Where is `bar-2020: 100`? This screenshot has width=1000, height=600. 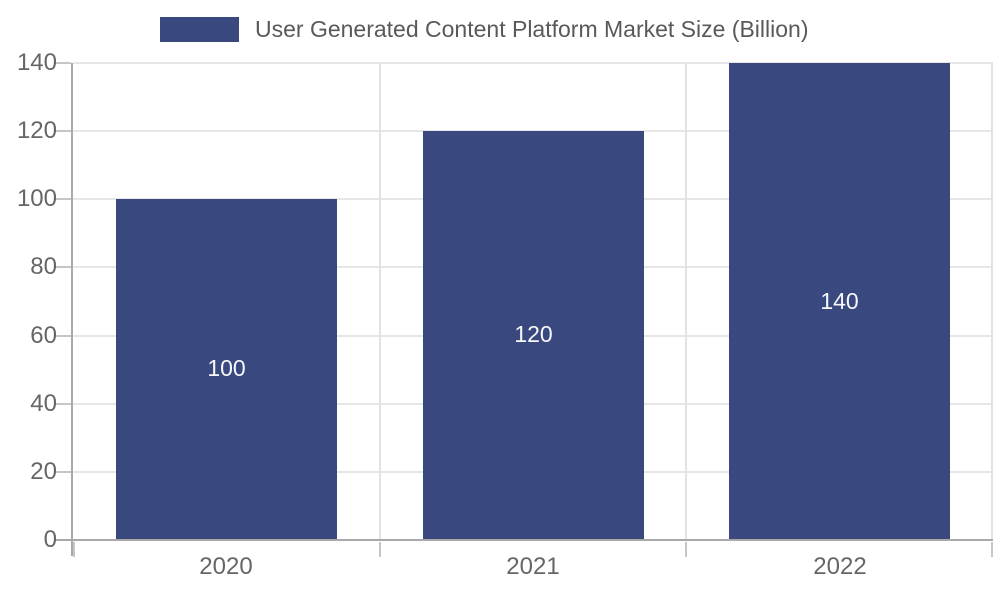 bar-2020: 100 is located at coordinates (226, 369).